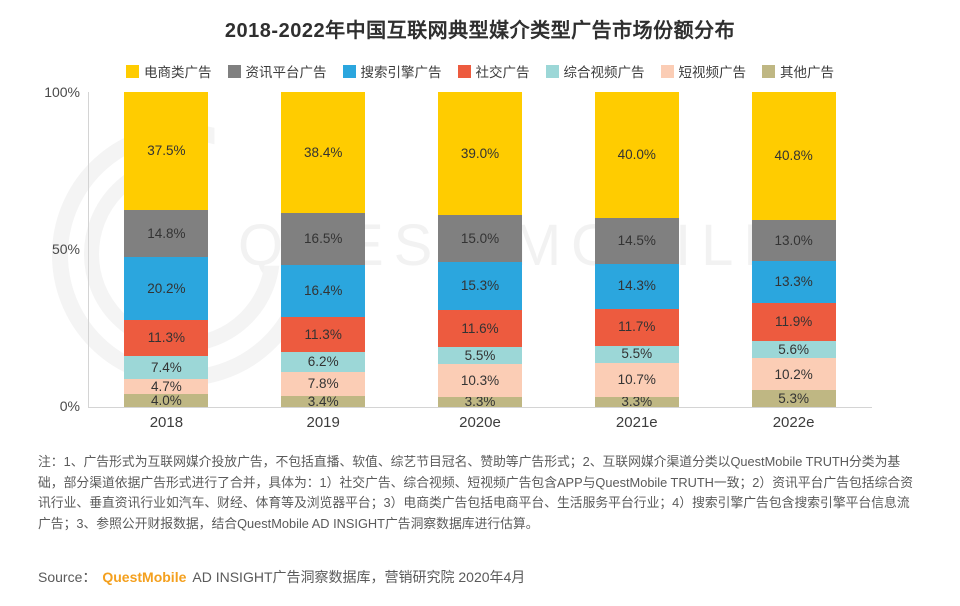 The image size is (960, 606). I want to click on bar-segment: 16.5%, so click(323, 238).